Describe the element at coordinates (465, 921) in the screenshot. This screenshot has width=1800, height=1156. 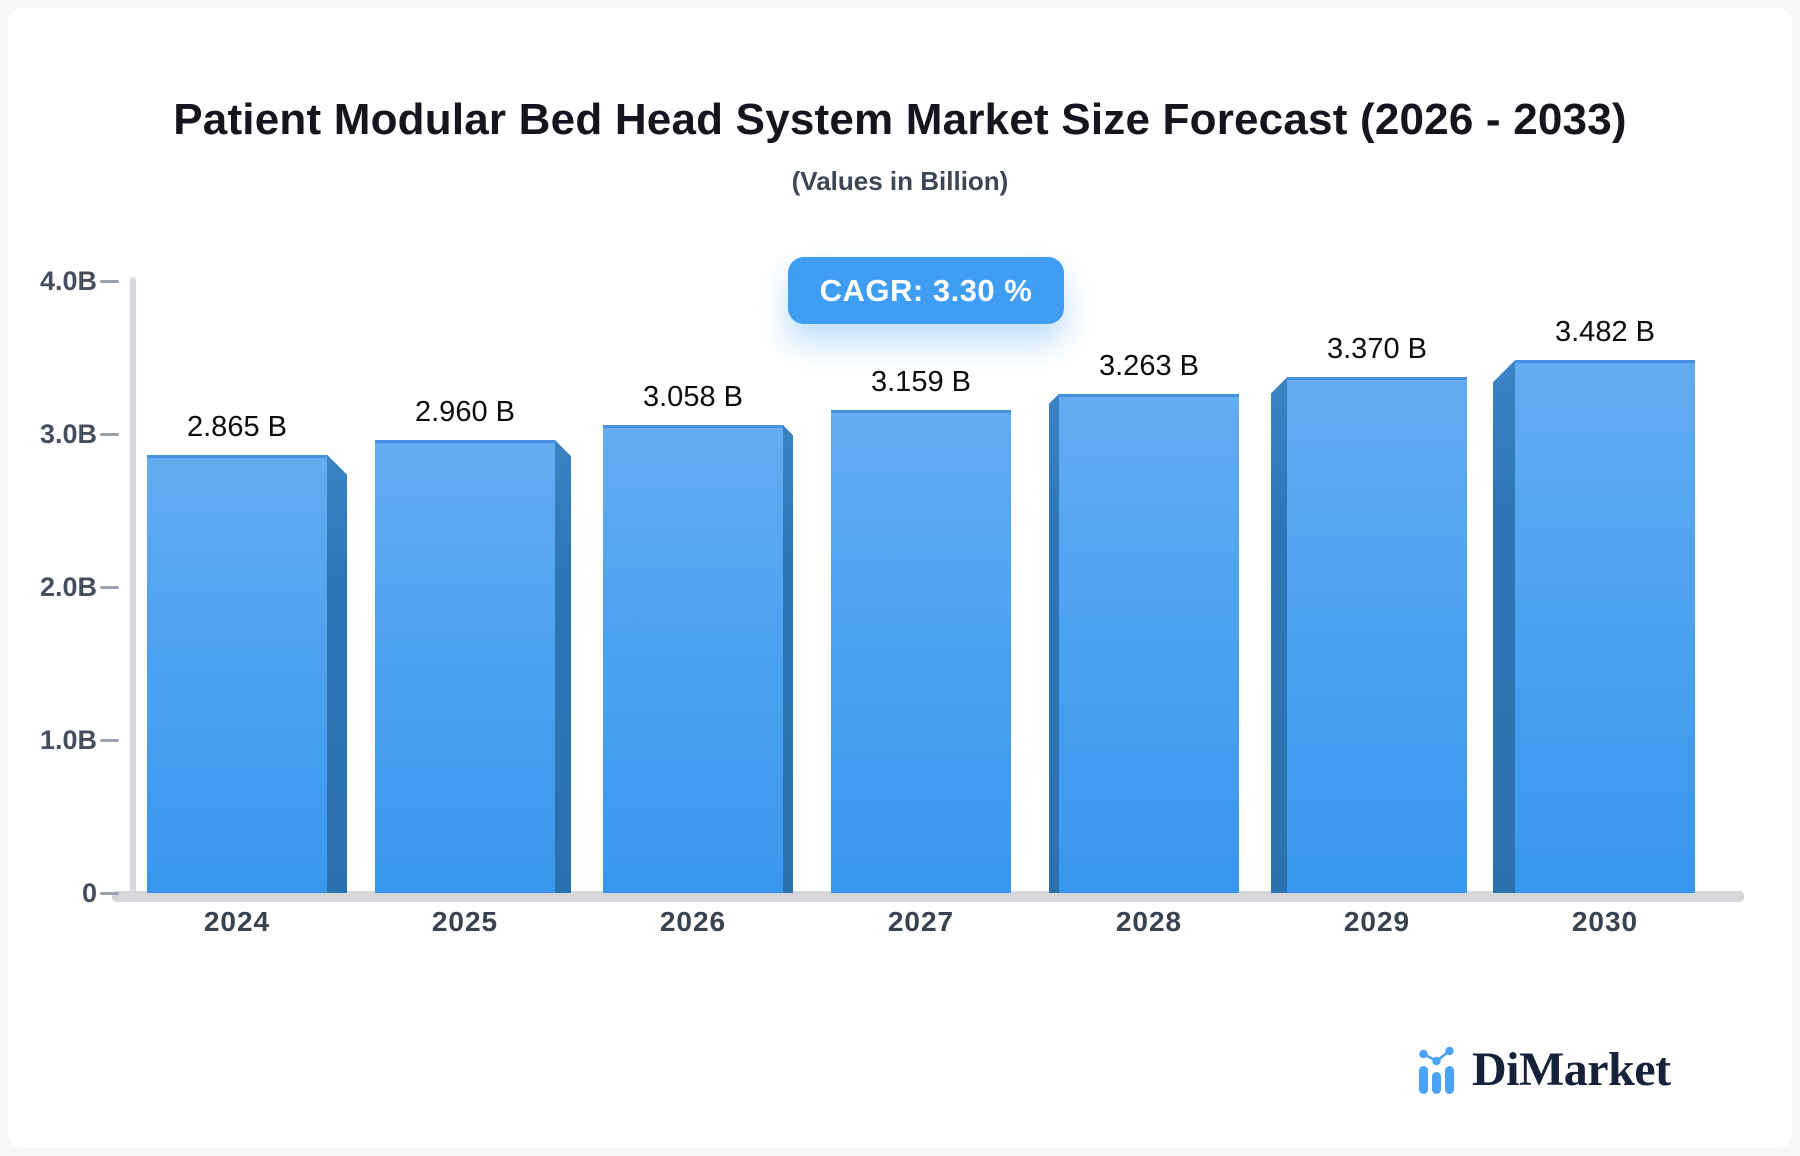
I see `x-tick-label: 2025` at that location.